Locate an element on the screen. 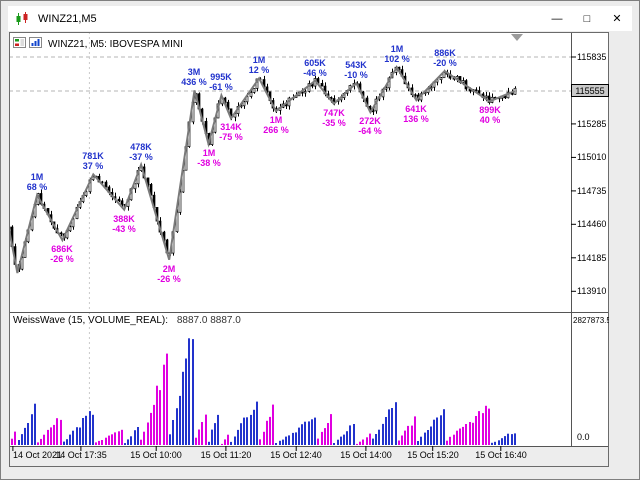  minimize-button: — is located at coordinates (557, 18).